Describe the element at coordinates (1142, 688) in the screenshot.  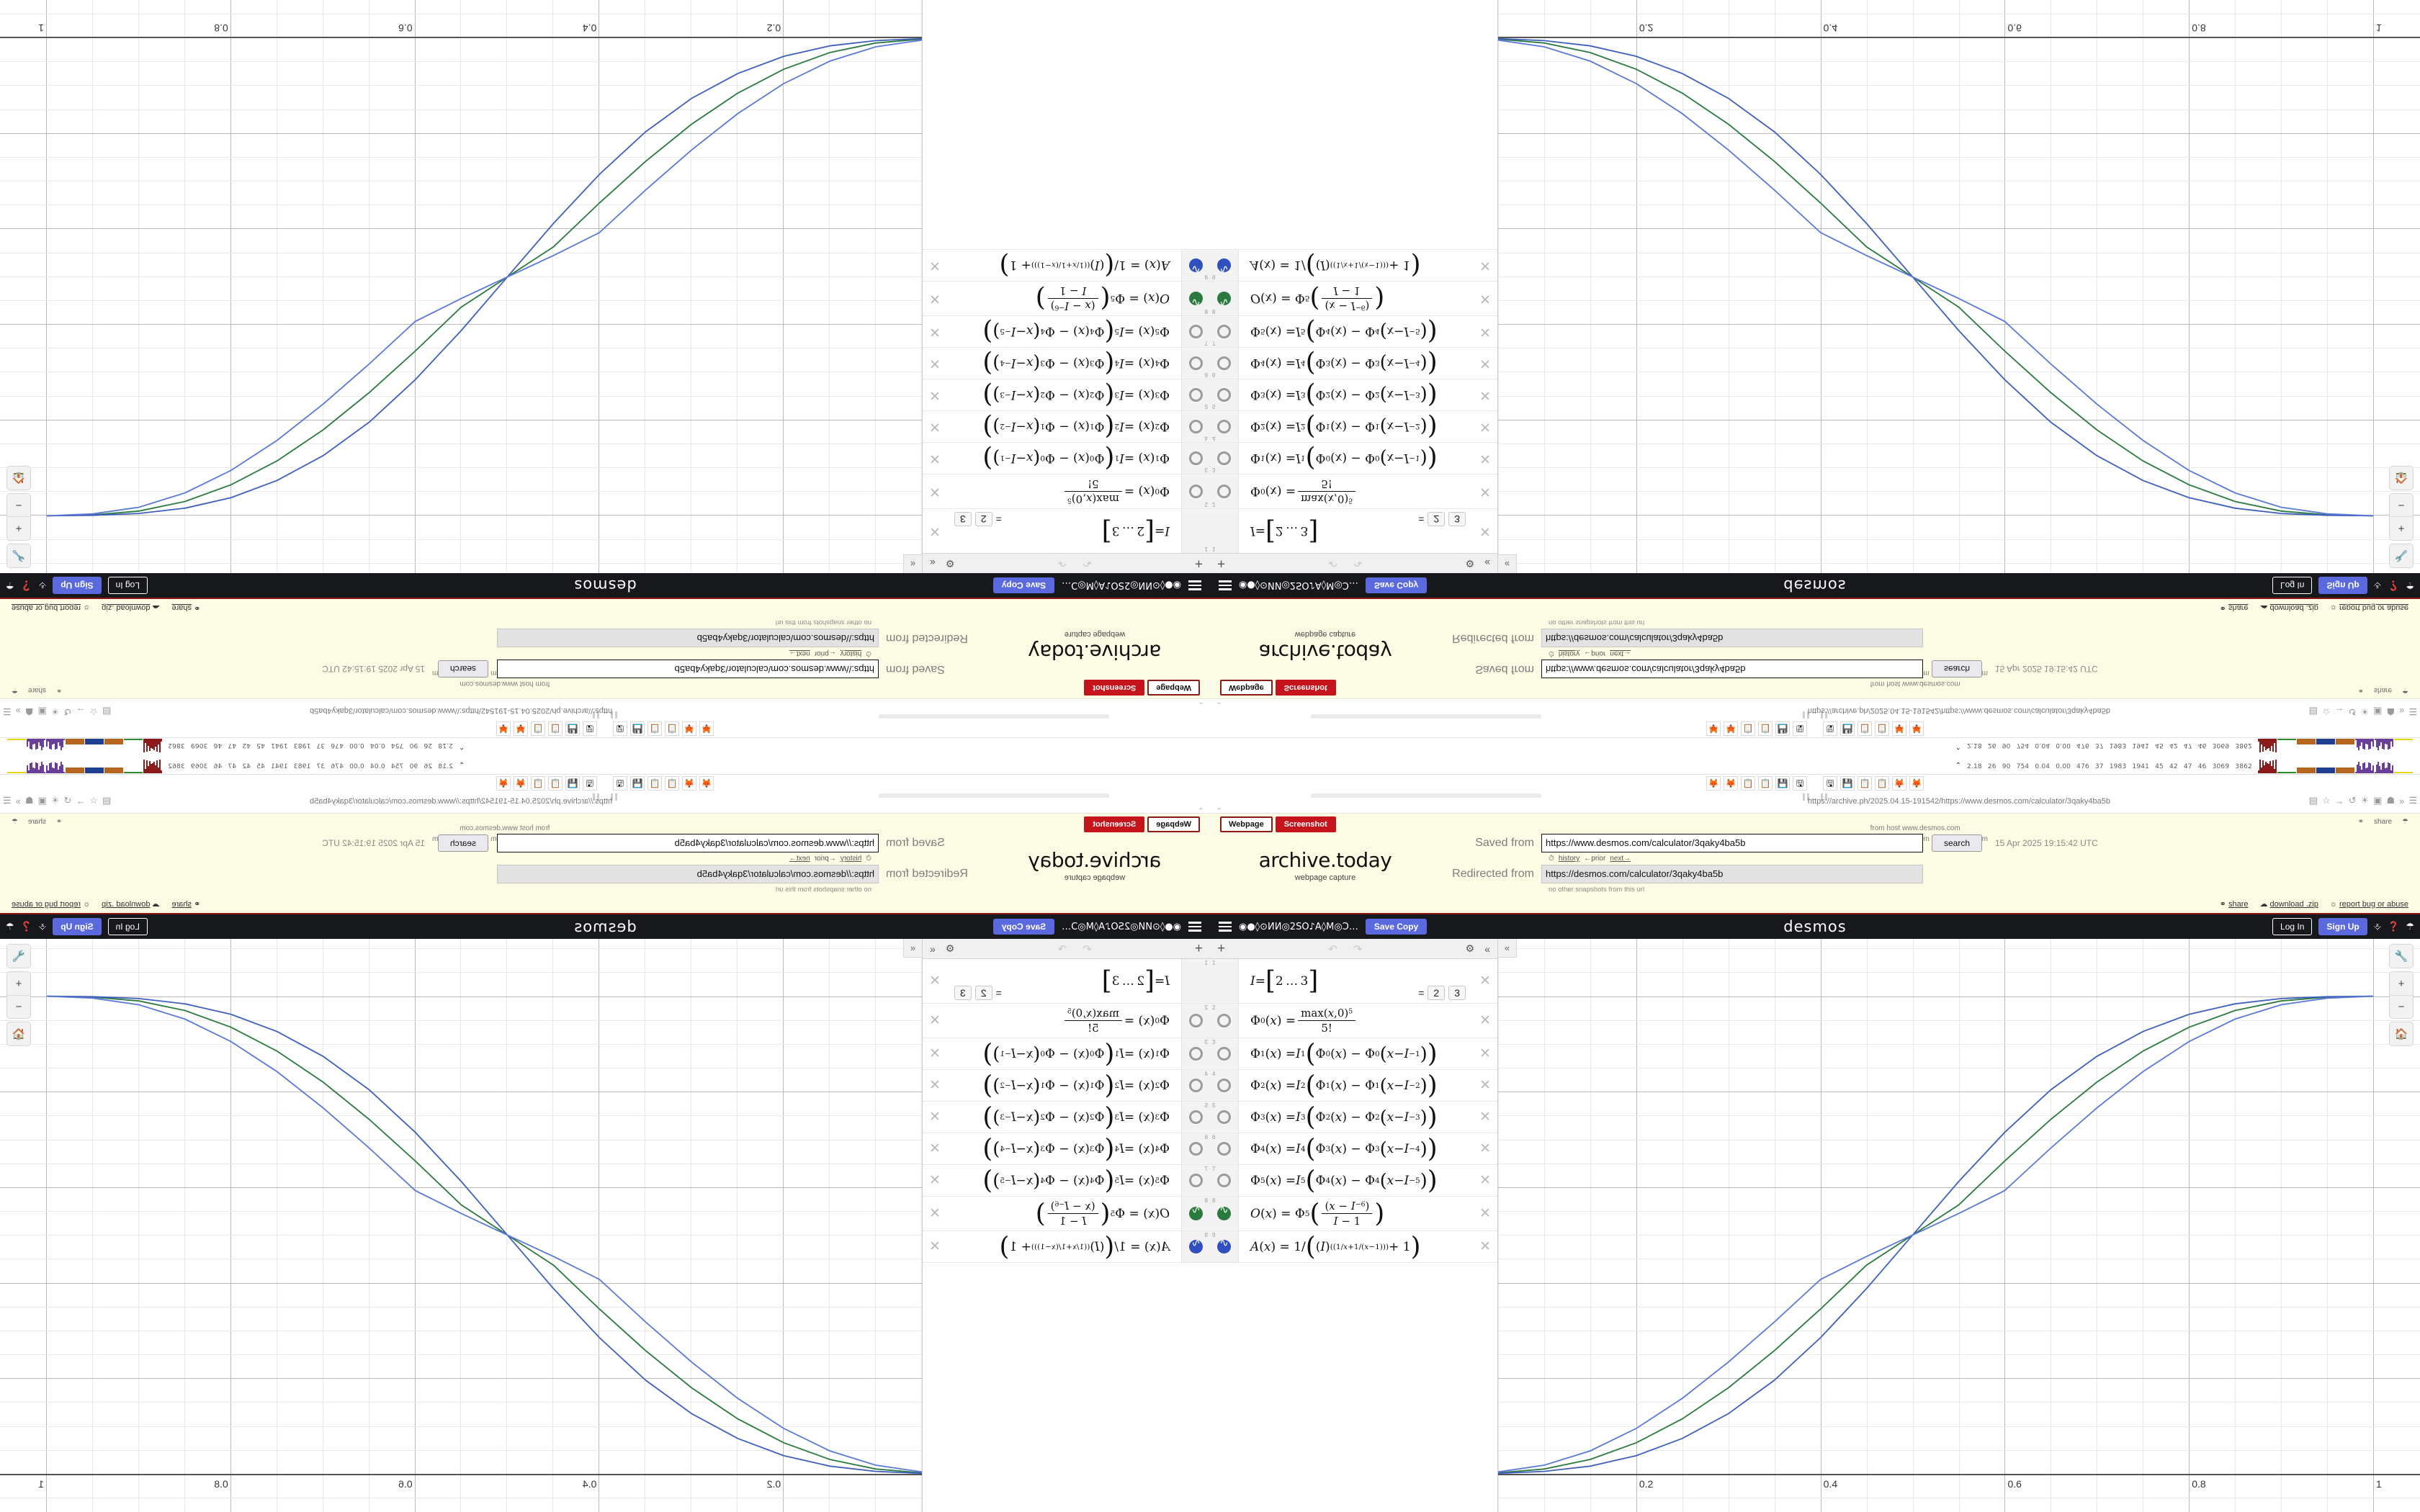
I see `archive-tabs: Webpage Screenshot` at that location.